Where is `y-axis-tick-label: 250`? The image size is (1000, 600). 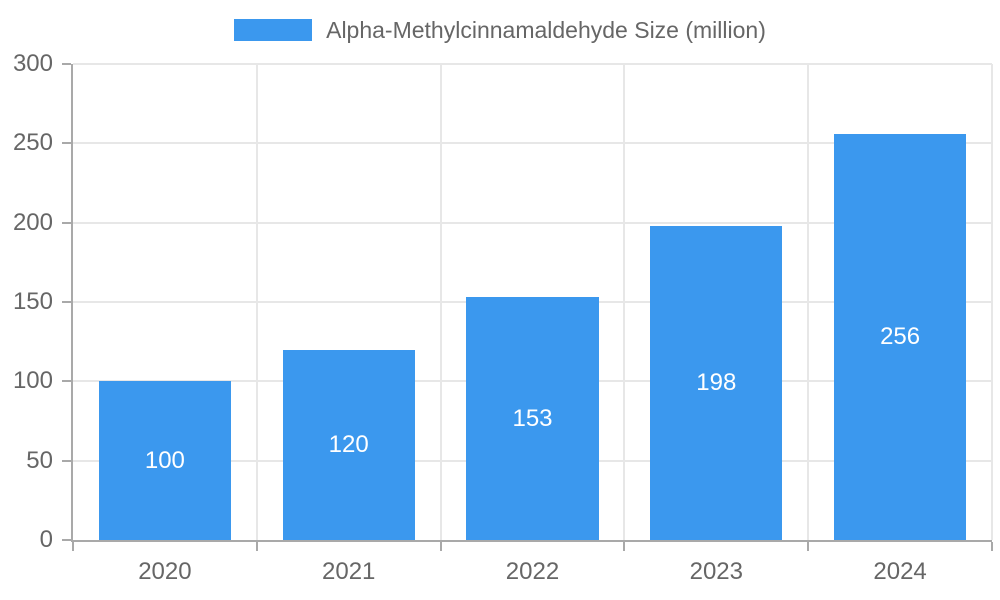 y-axis-tick-label: 250 is located at coordinates (32, 143).